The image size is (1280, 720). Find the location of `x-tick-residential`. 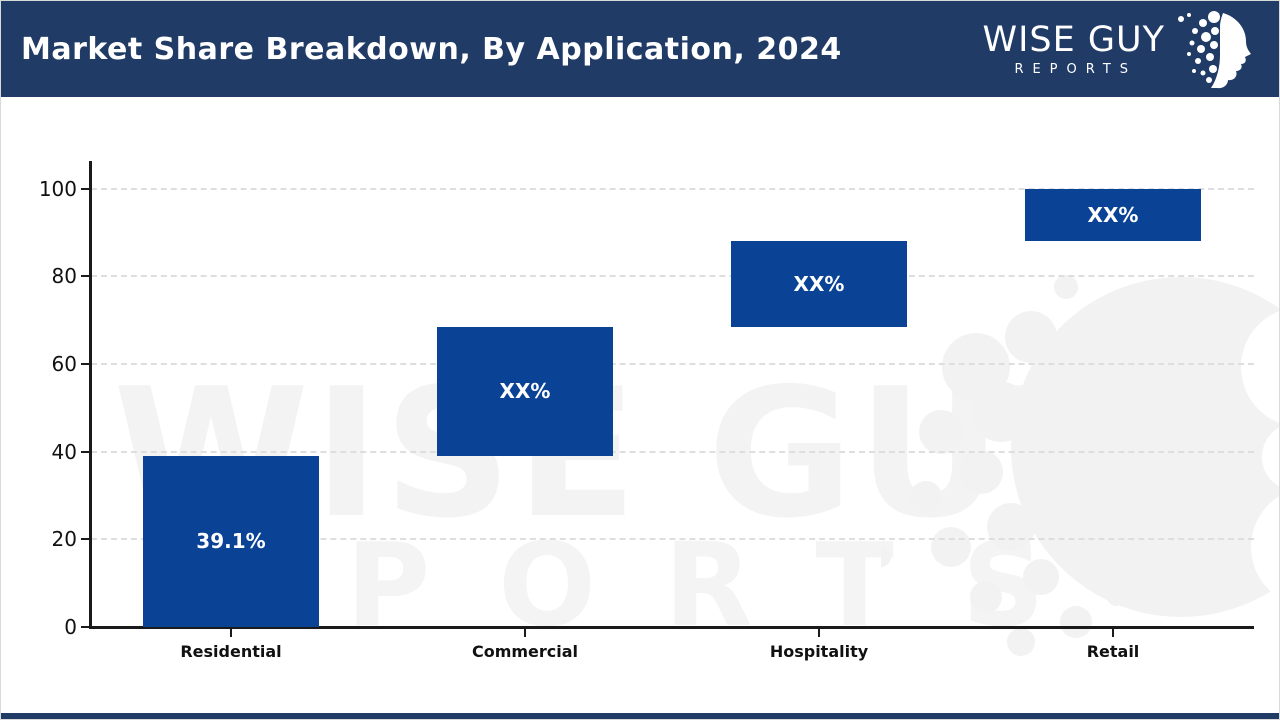

x-tick-residential is located at coordinates (231, 632).